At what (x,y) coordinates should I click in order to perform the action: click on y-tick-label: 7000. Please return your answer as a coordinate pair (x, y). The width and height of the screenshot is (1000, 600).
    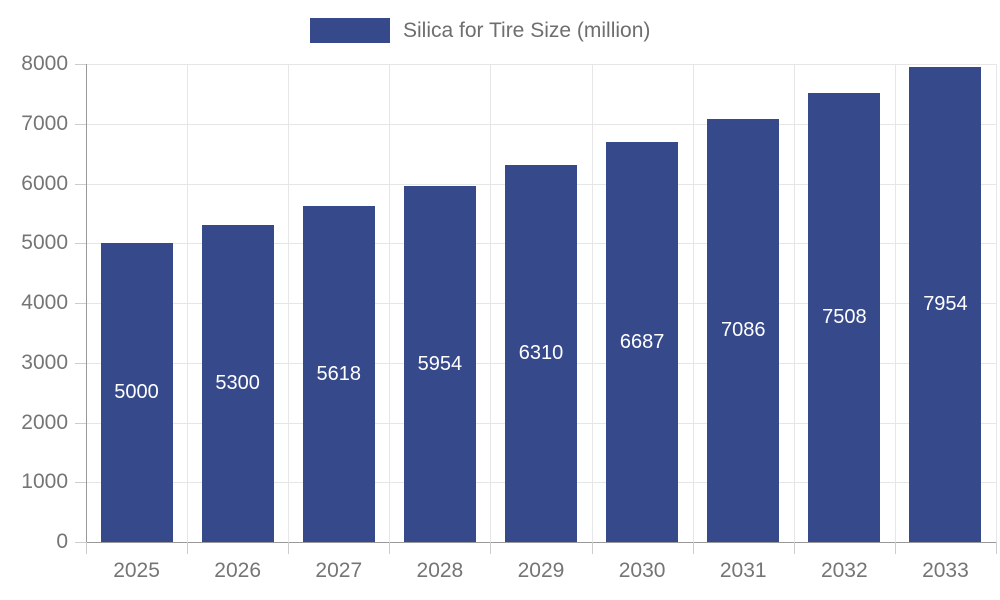
    Looking at the image, I should click on (44, 123).